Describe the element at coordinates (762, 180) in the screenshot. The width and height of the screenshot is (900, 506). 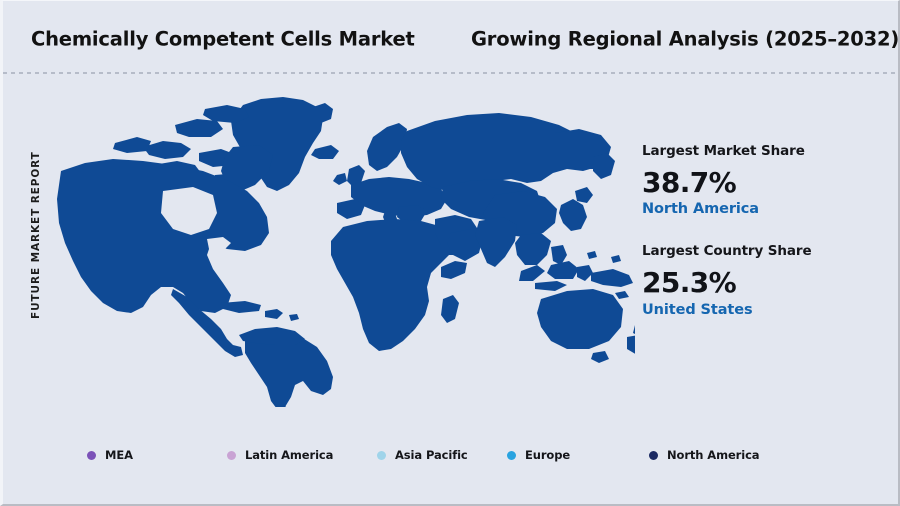
I see `stat-block-market-share: Largest Market Share 38.7% North America` at that location.